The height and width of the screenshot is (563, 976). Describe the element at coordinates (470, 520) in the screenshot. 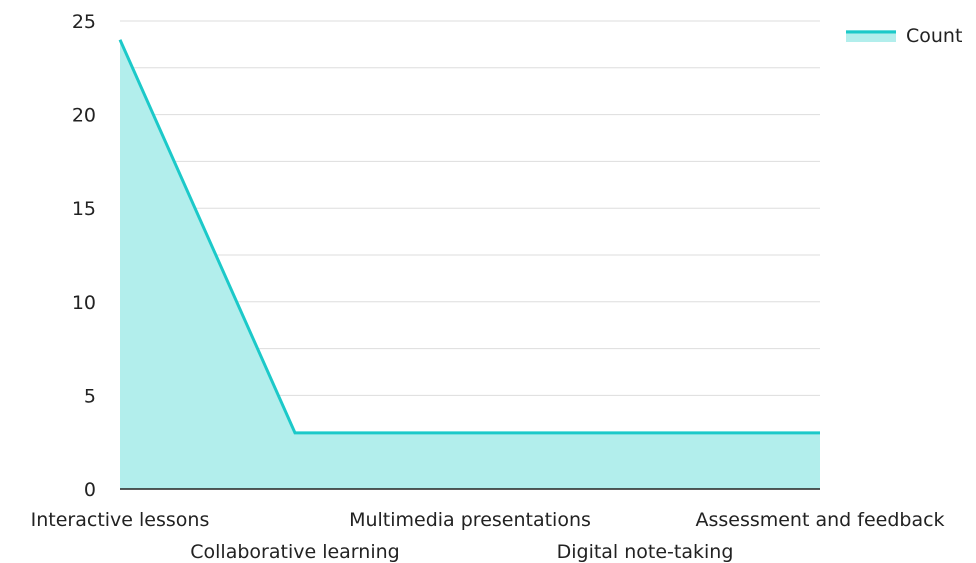

I see `x-tick-label: Multimedia presentations` at that location.